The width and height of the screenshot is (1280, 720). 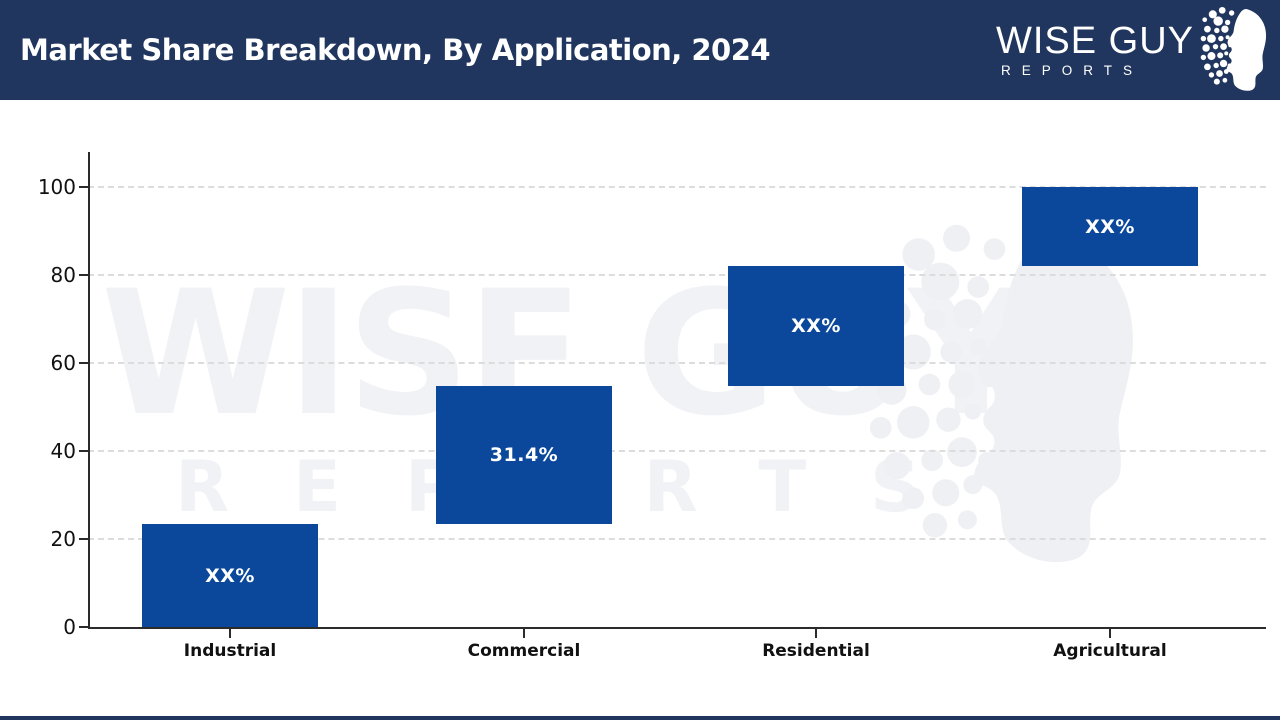 I want to click on y-tick-label: 20, so click(x=63, y=539).